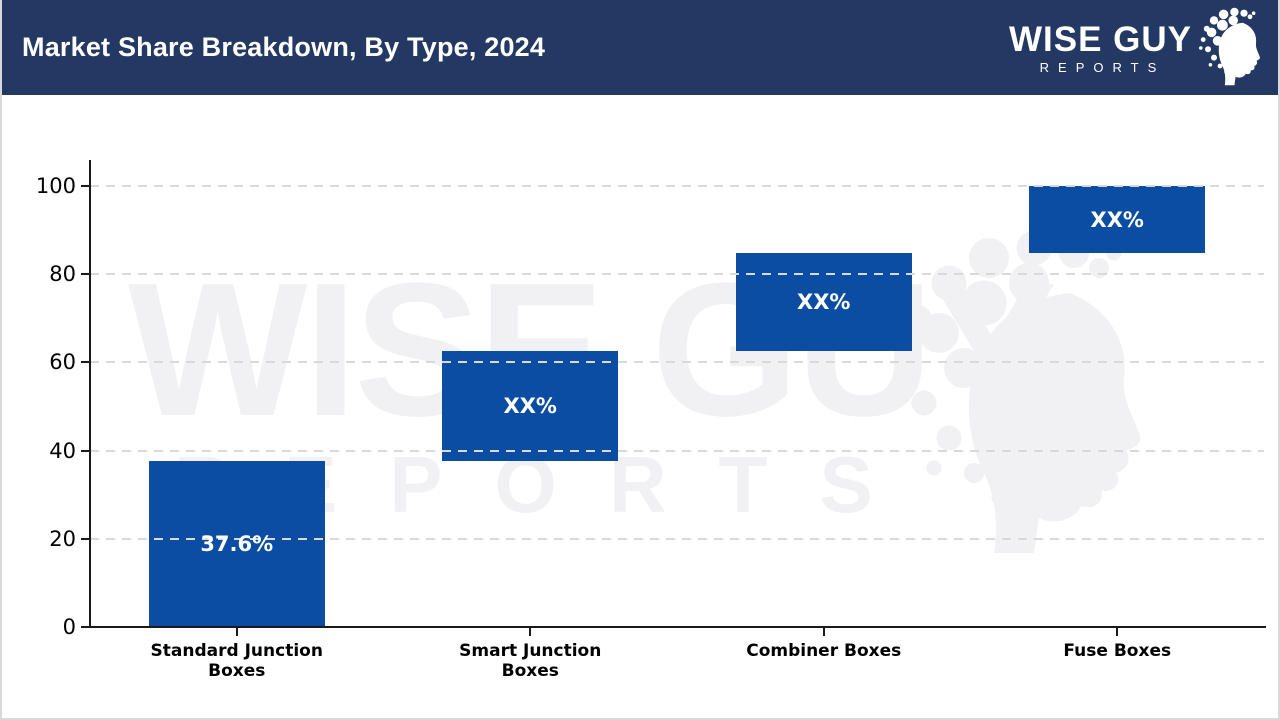  Describe the element at coordinates (1117, 219) in the screenshot. I see `bar-label-4: XX%` at that location.